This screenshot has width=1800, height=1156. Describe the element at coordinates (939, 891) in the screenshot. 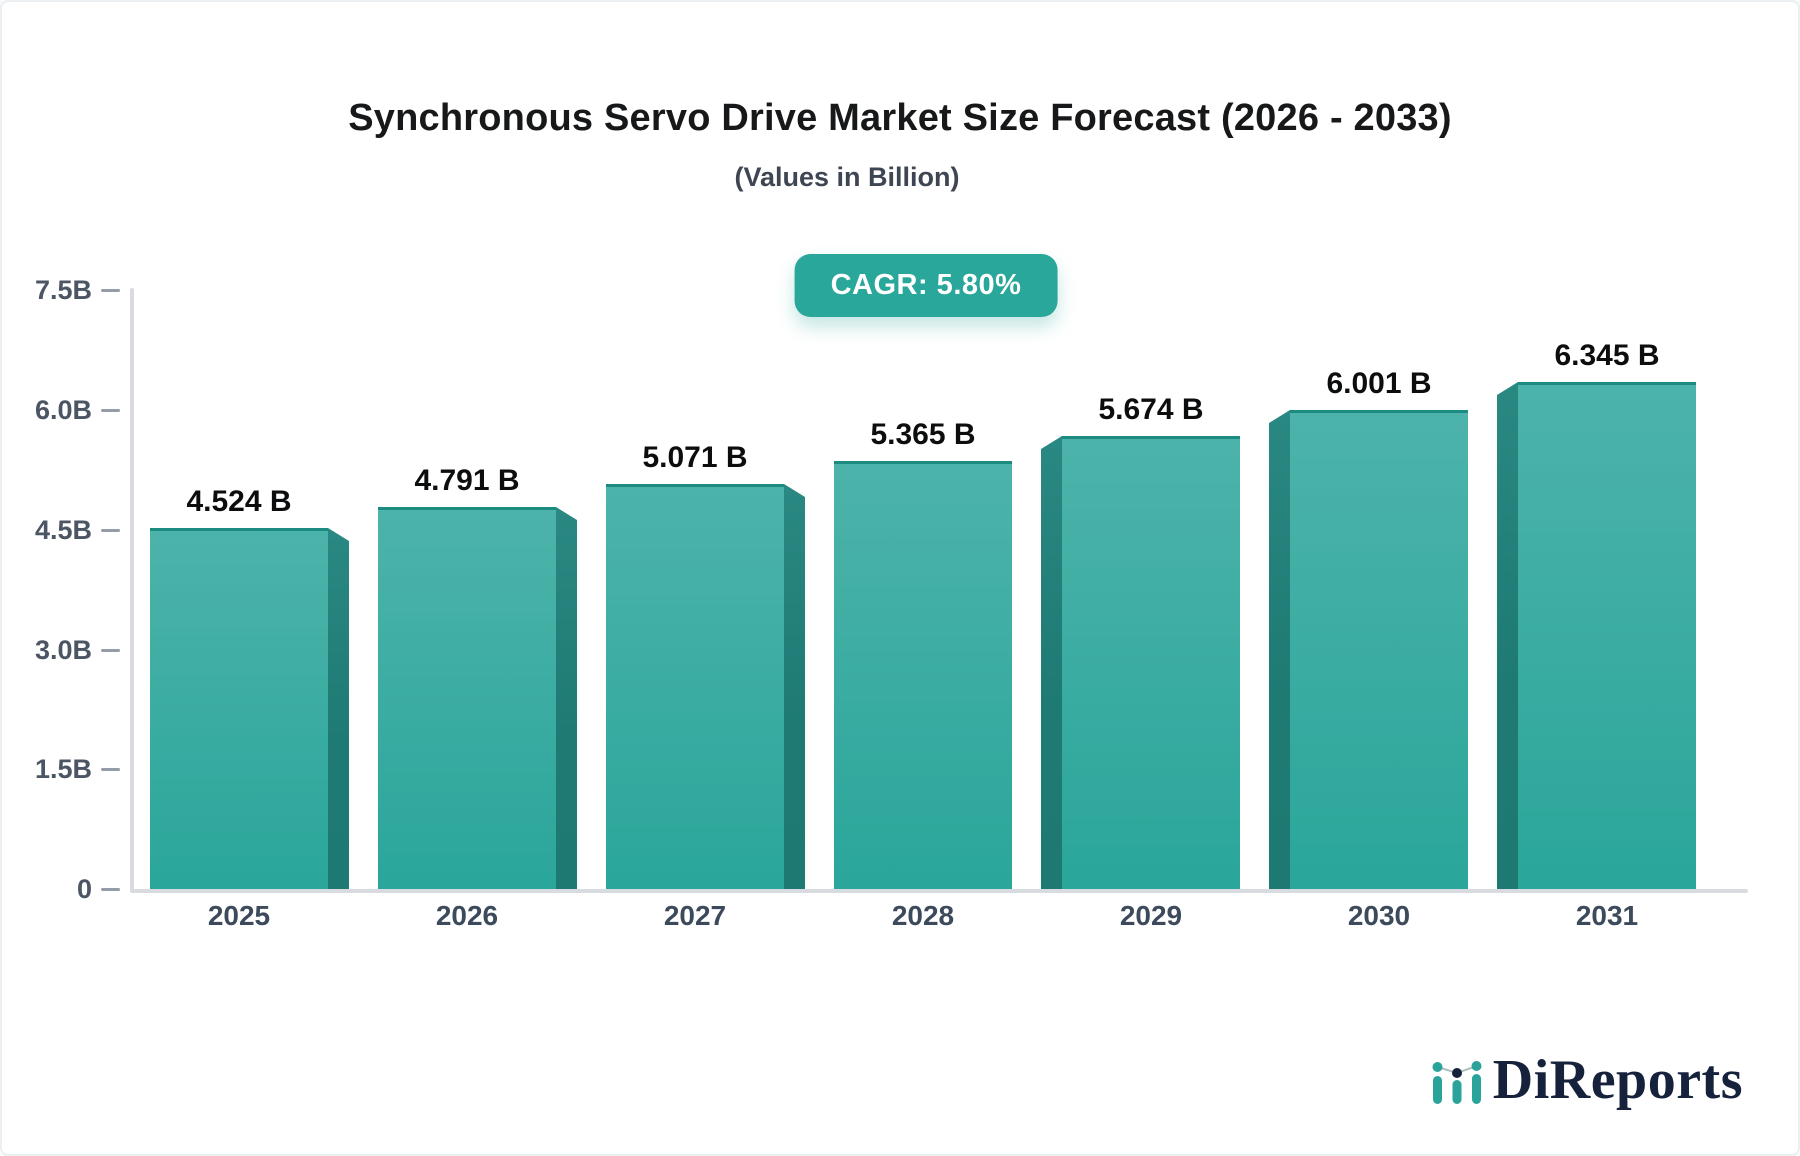

I see `x-axis-line` at that location.